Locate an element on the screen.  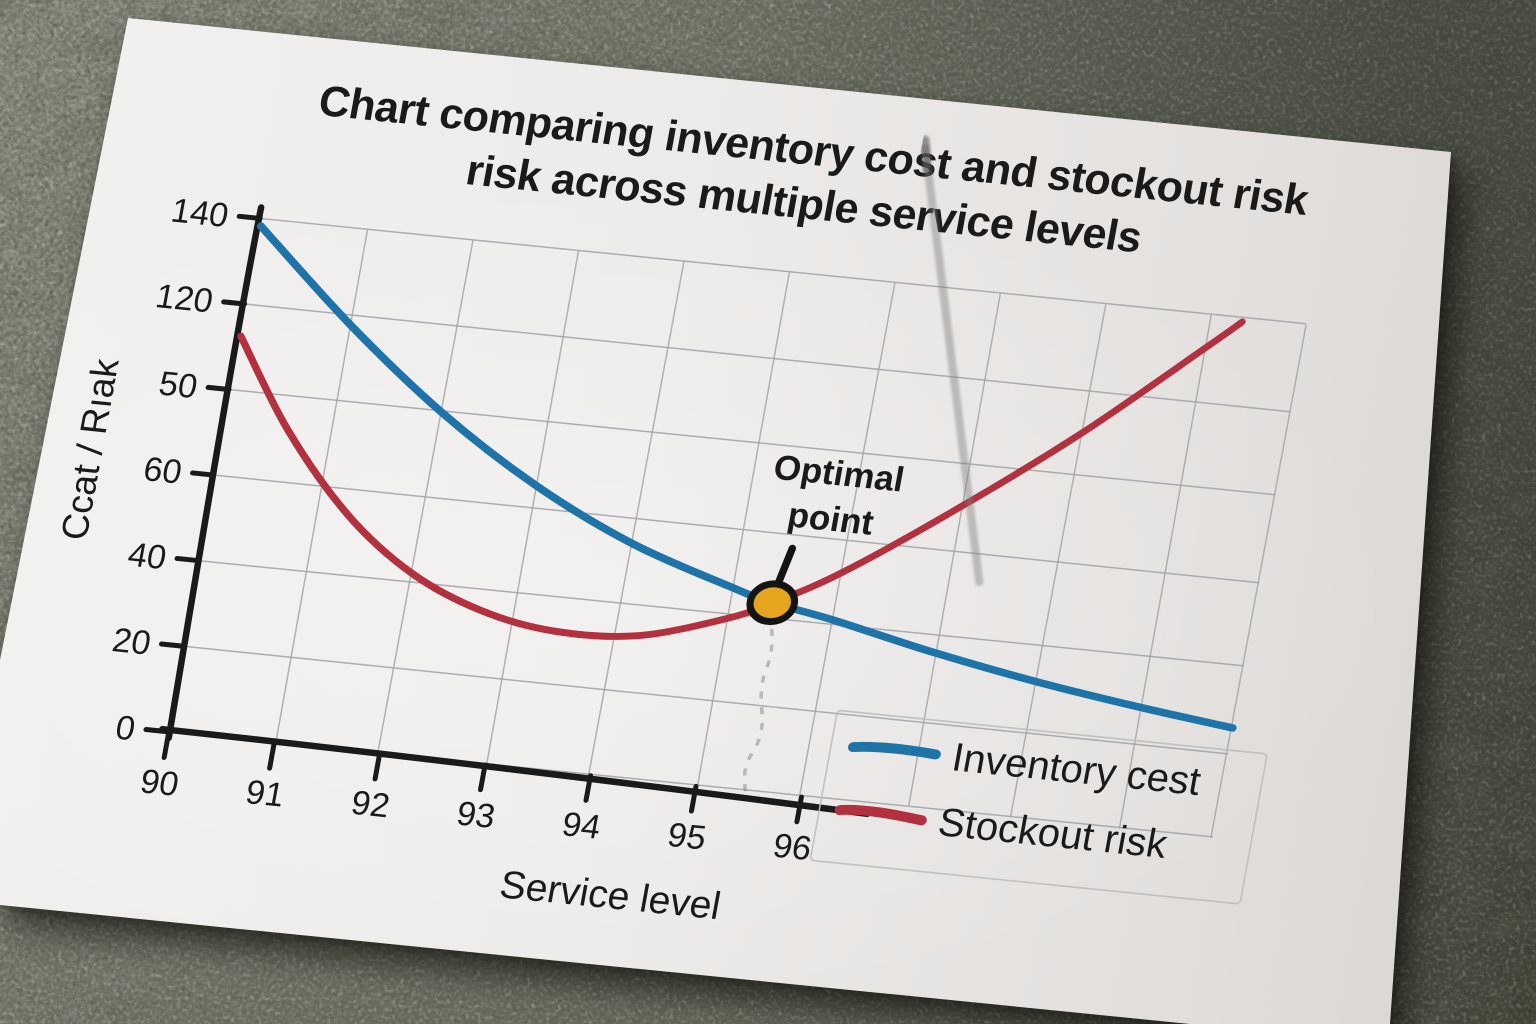
legend-label-inventory-cost: Inventory cest is located at coordinates (1077, 770).